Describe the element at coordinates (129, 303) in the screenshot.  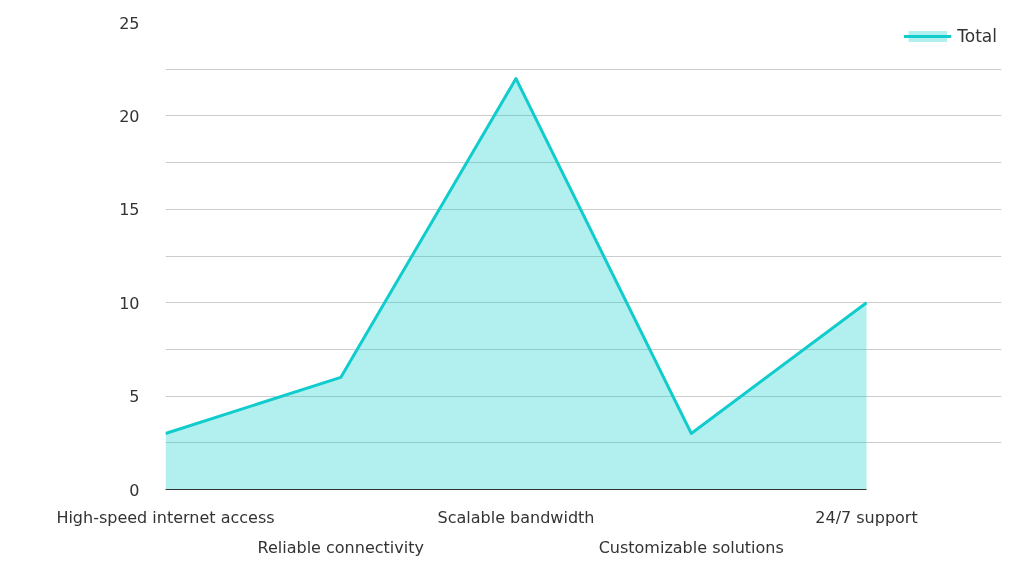
I see `y-tick-label: 10` at that location.